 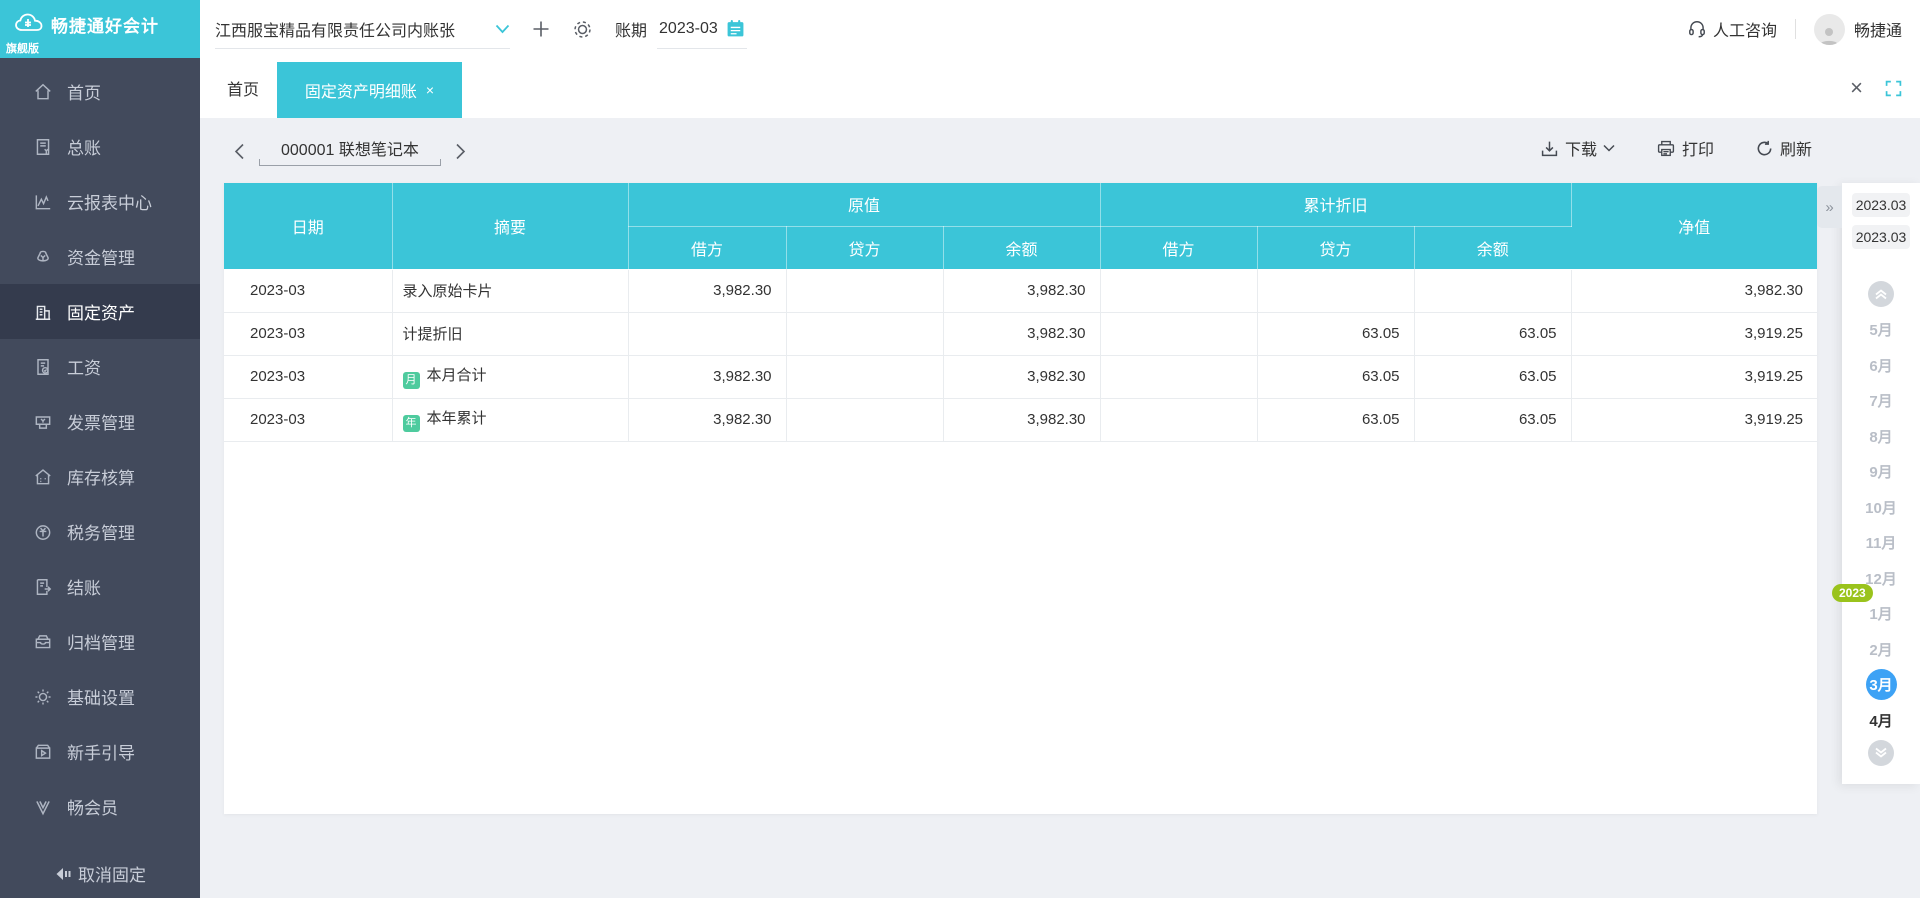 I want to click on account-settings-button, so click(x=582, y=29).